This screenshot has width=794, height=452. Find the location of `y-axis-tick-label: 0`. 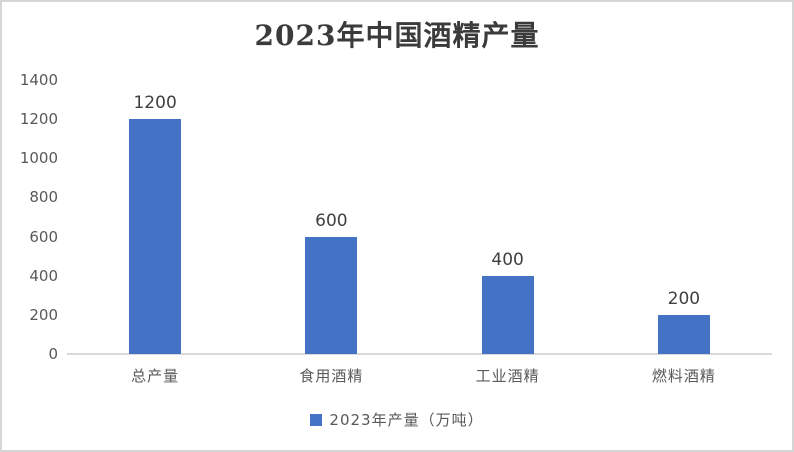

y-axis-tick-label: 0 is located at coordinates (53, 354).